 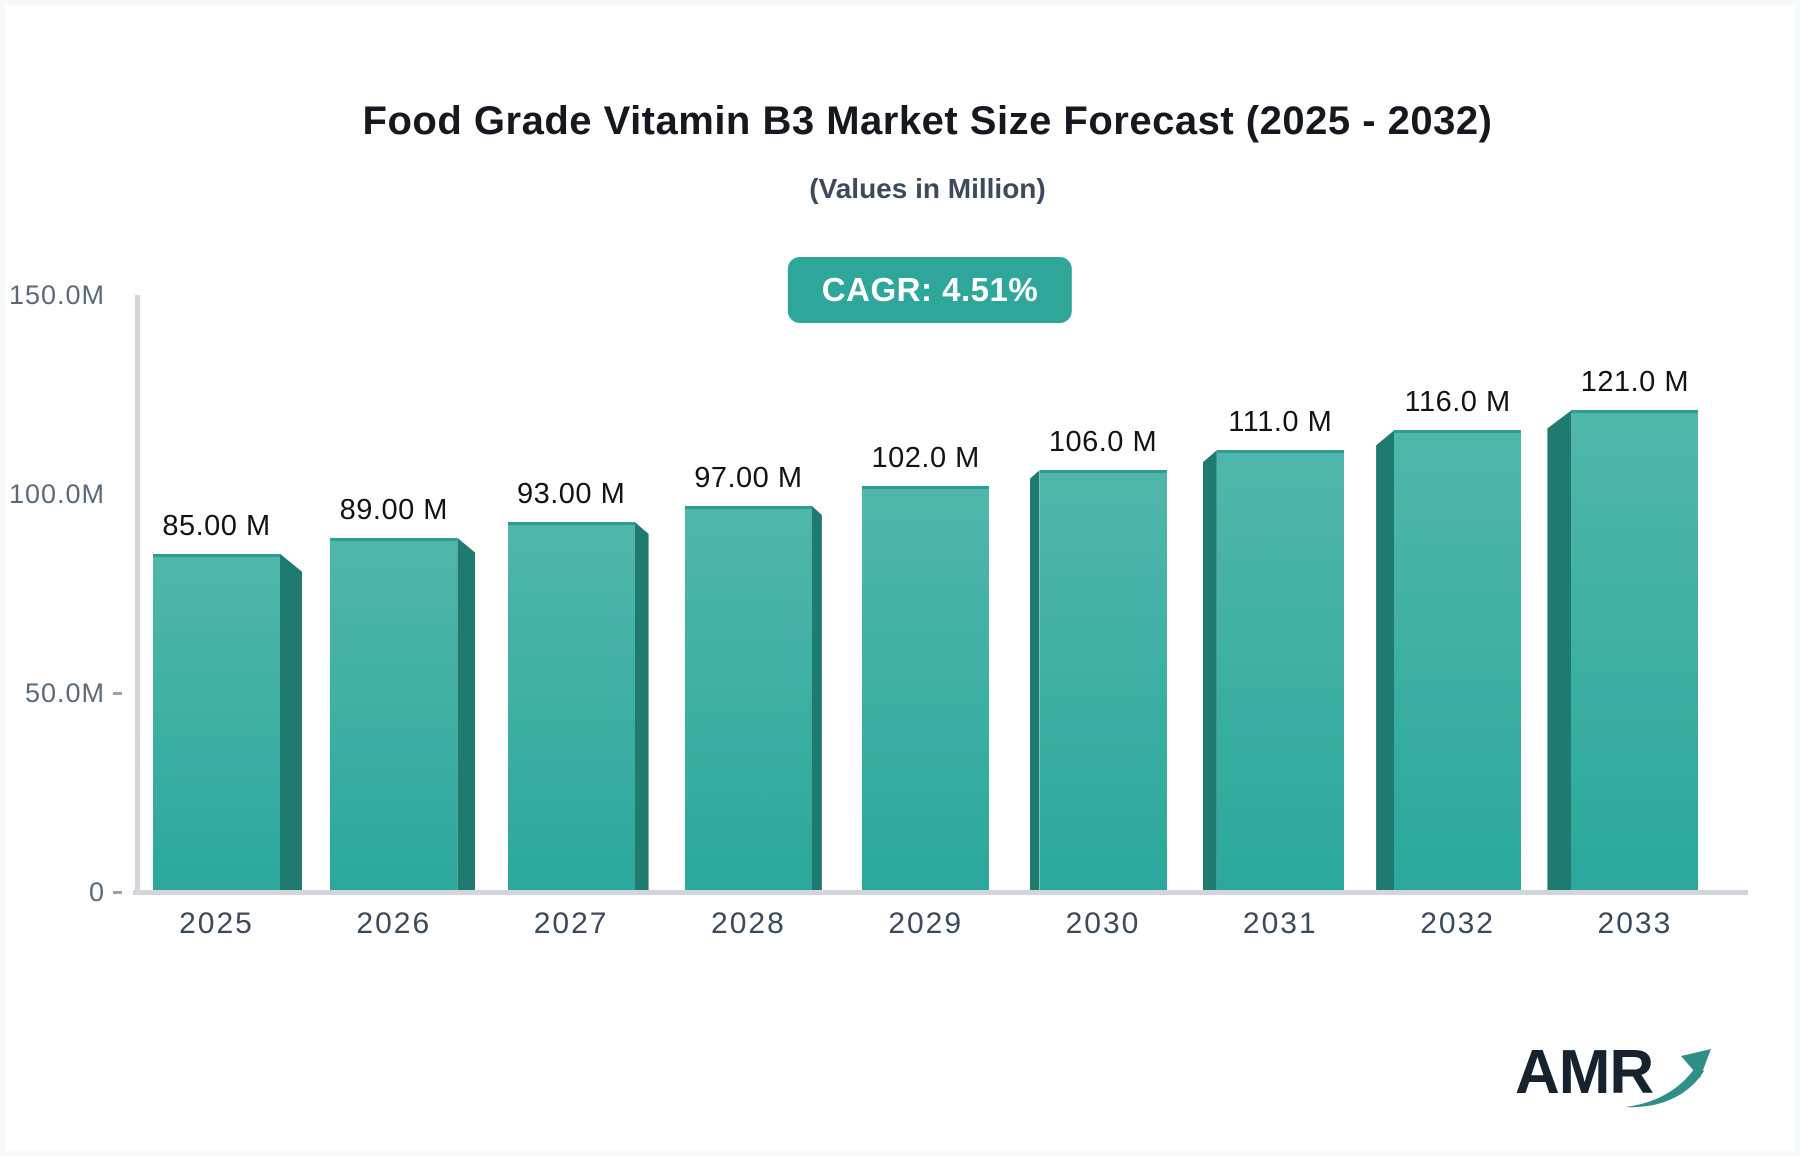 What do you see at coordinates (1584, 1072) in the screenshot?
I see `amr-logo-text: AMR` at bounding box center [1584, 1072].